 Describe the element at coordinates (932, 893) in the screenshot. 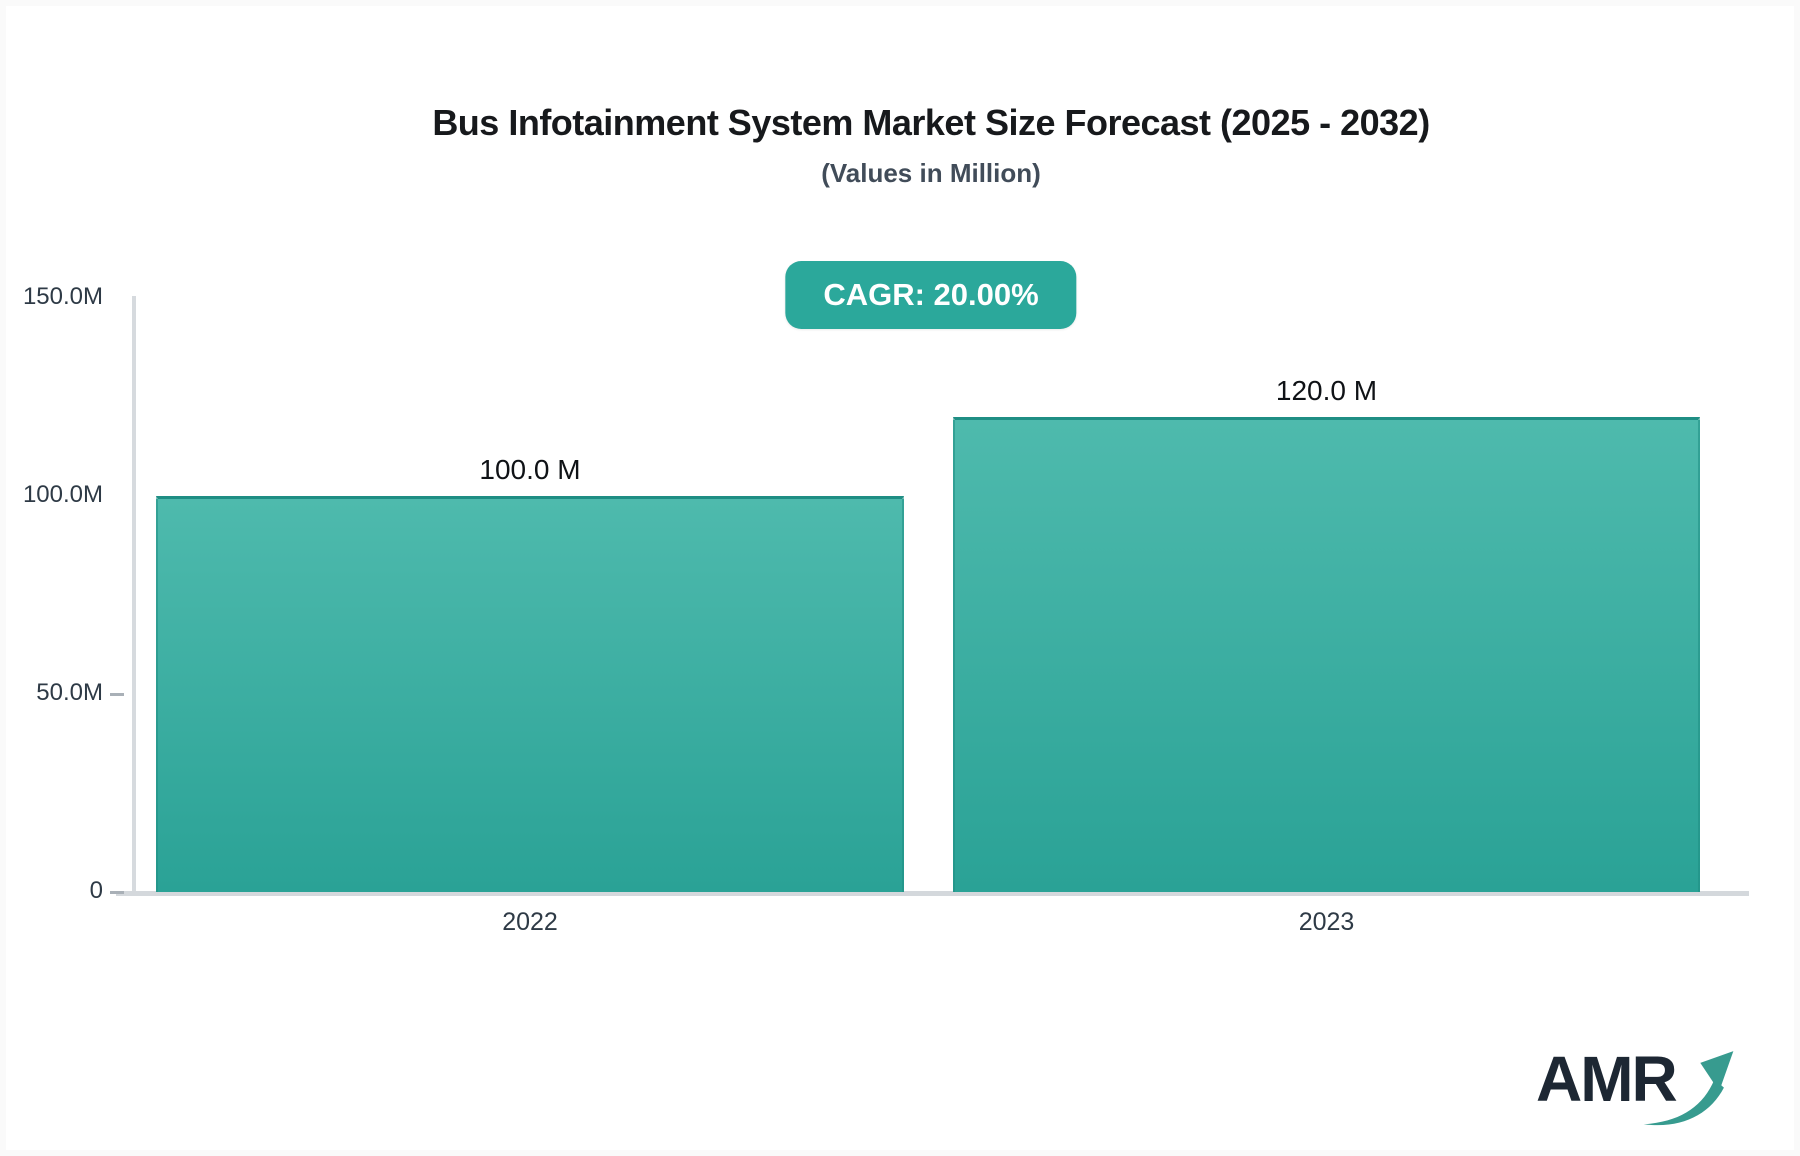

I see `x-axis-baseline` at that location.